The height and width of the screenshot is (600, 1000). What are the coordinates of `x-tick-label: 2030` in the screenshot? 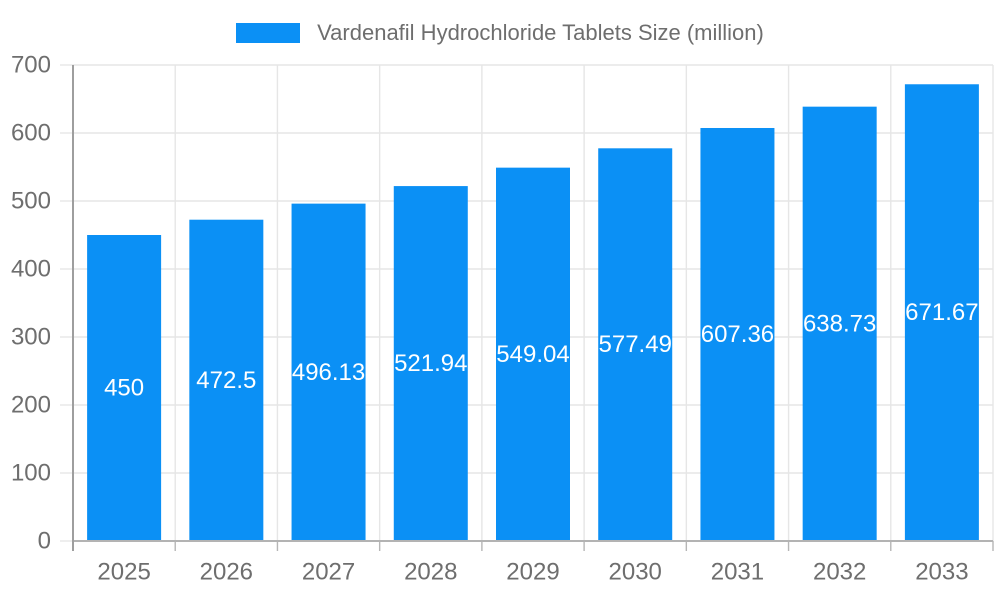 It's located at (635, 572).